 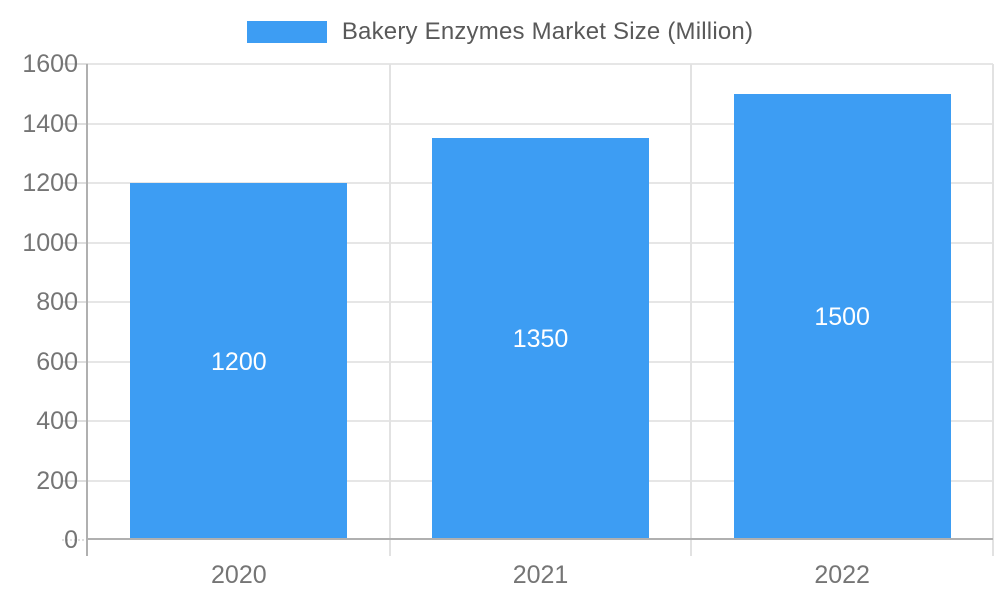 I want to click on bar-value-label: 1200, so click(x=239, y=361).